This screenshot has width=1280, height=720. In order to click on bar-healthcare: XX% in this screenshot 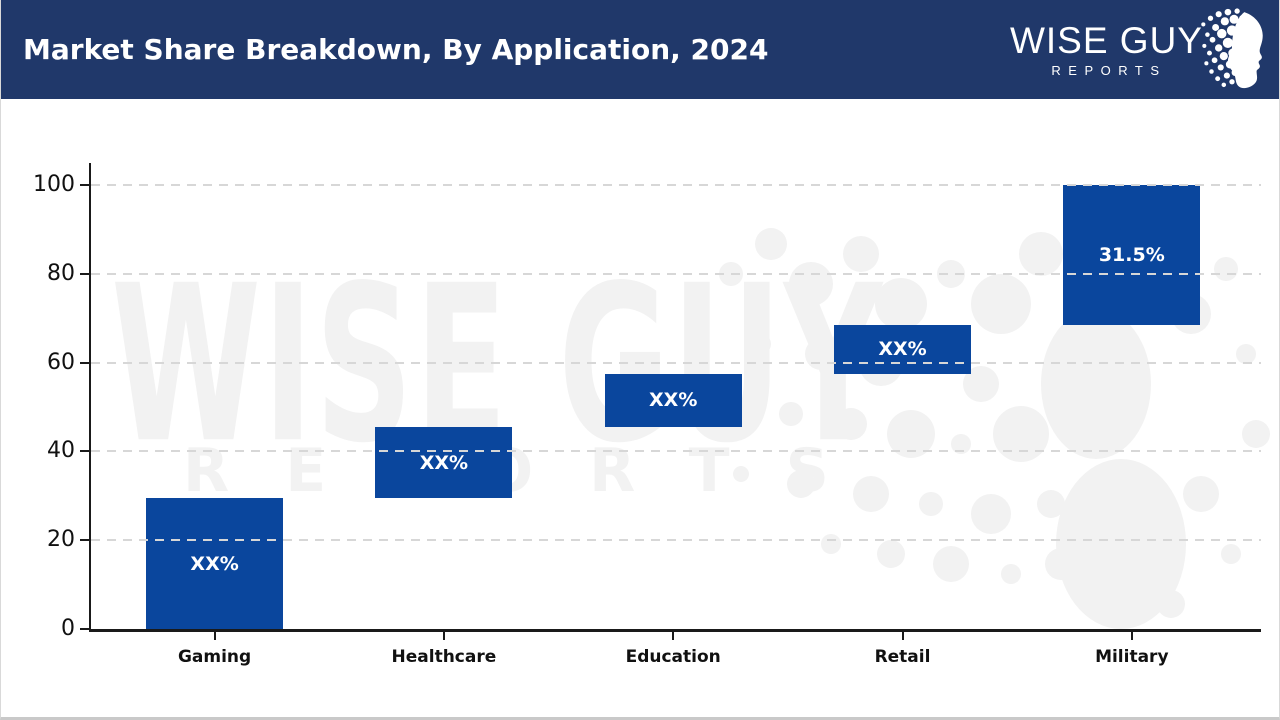, I will do `click(444, 463)`.